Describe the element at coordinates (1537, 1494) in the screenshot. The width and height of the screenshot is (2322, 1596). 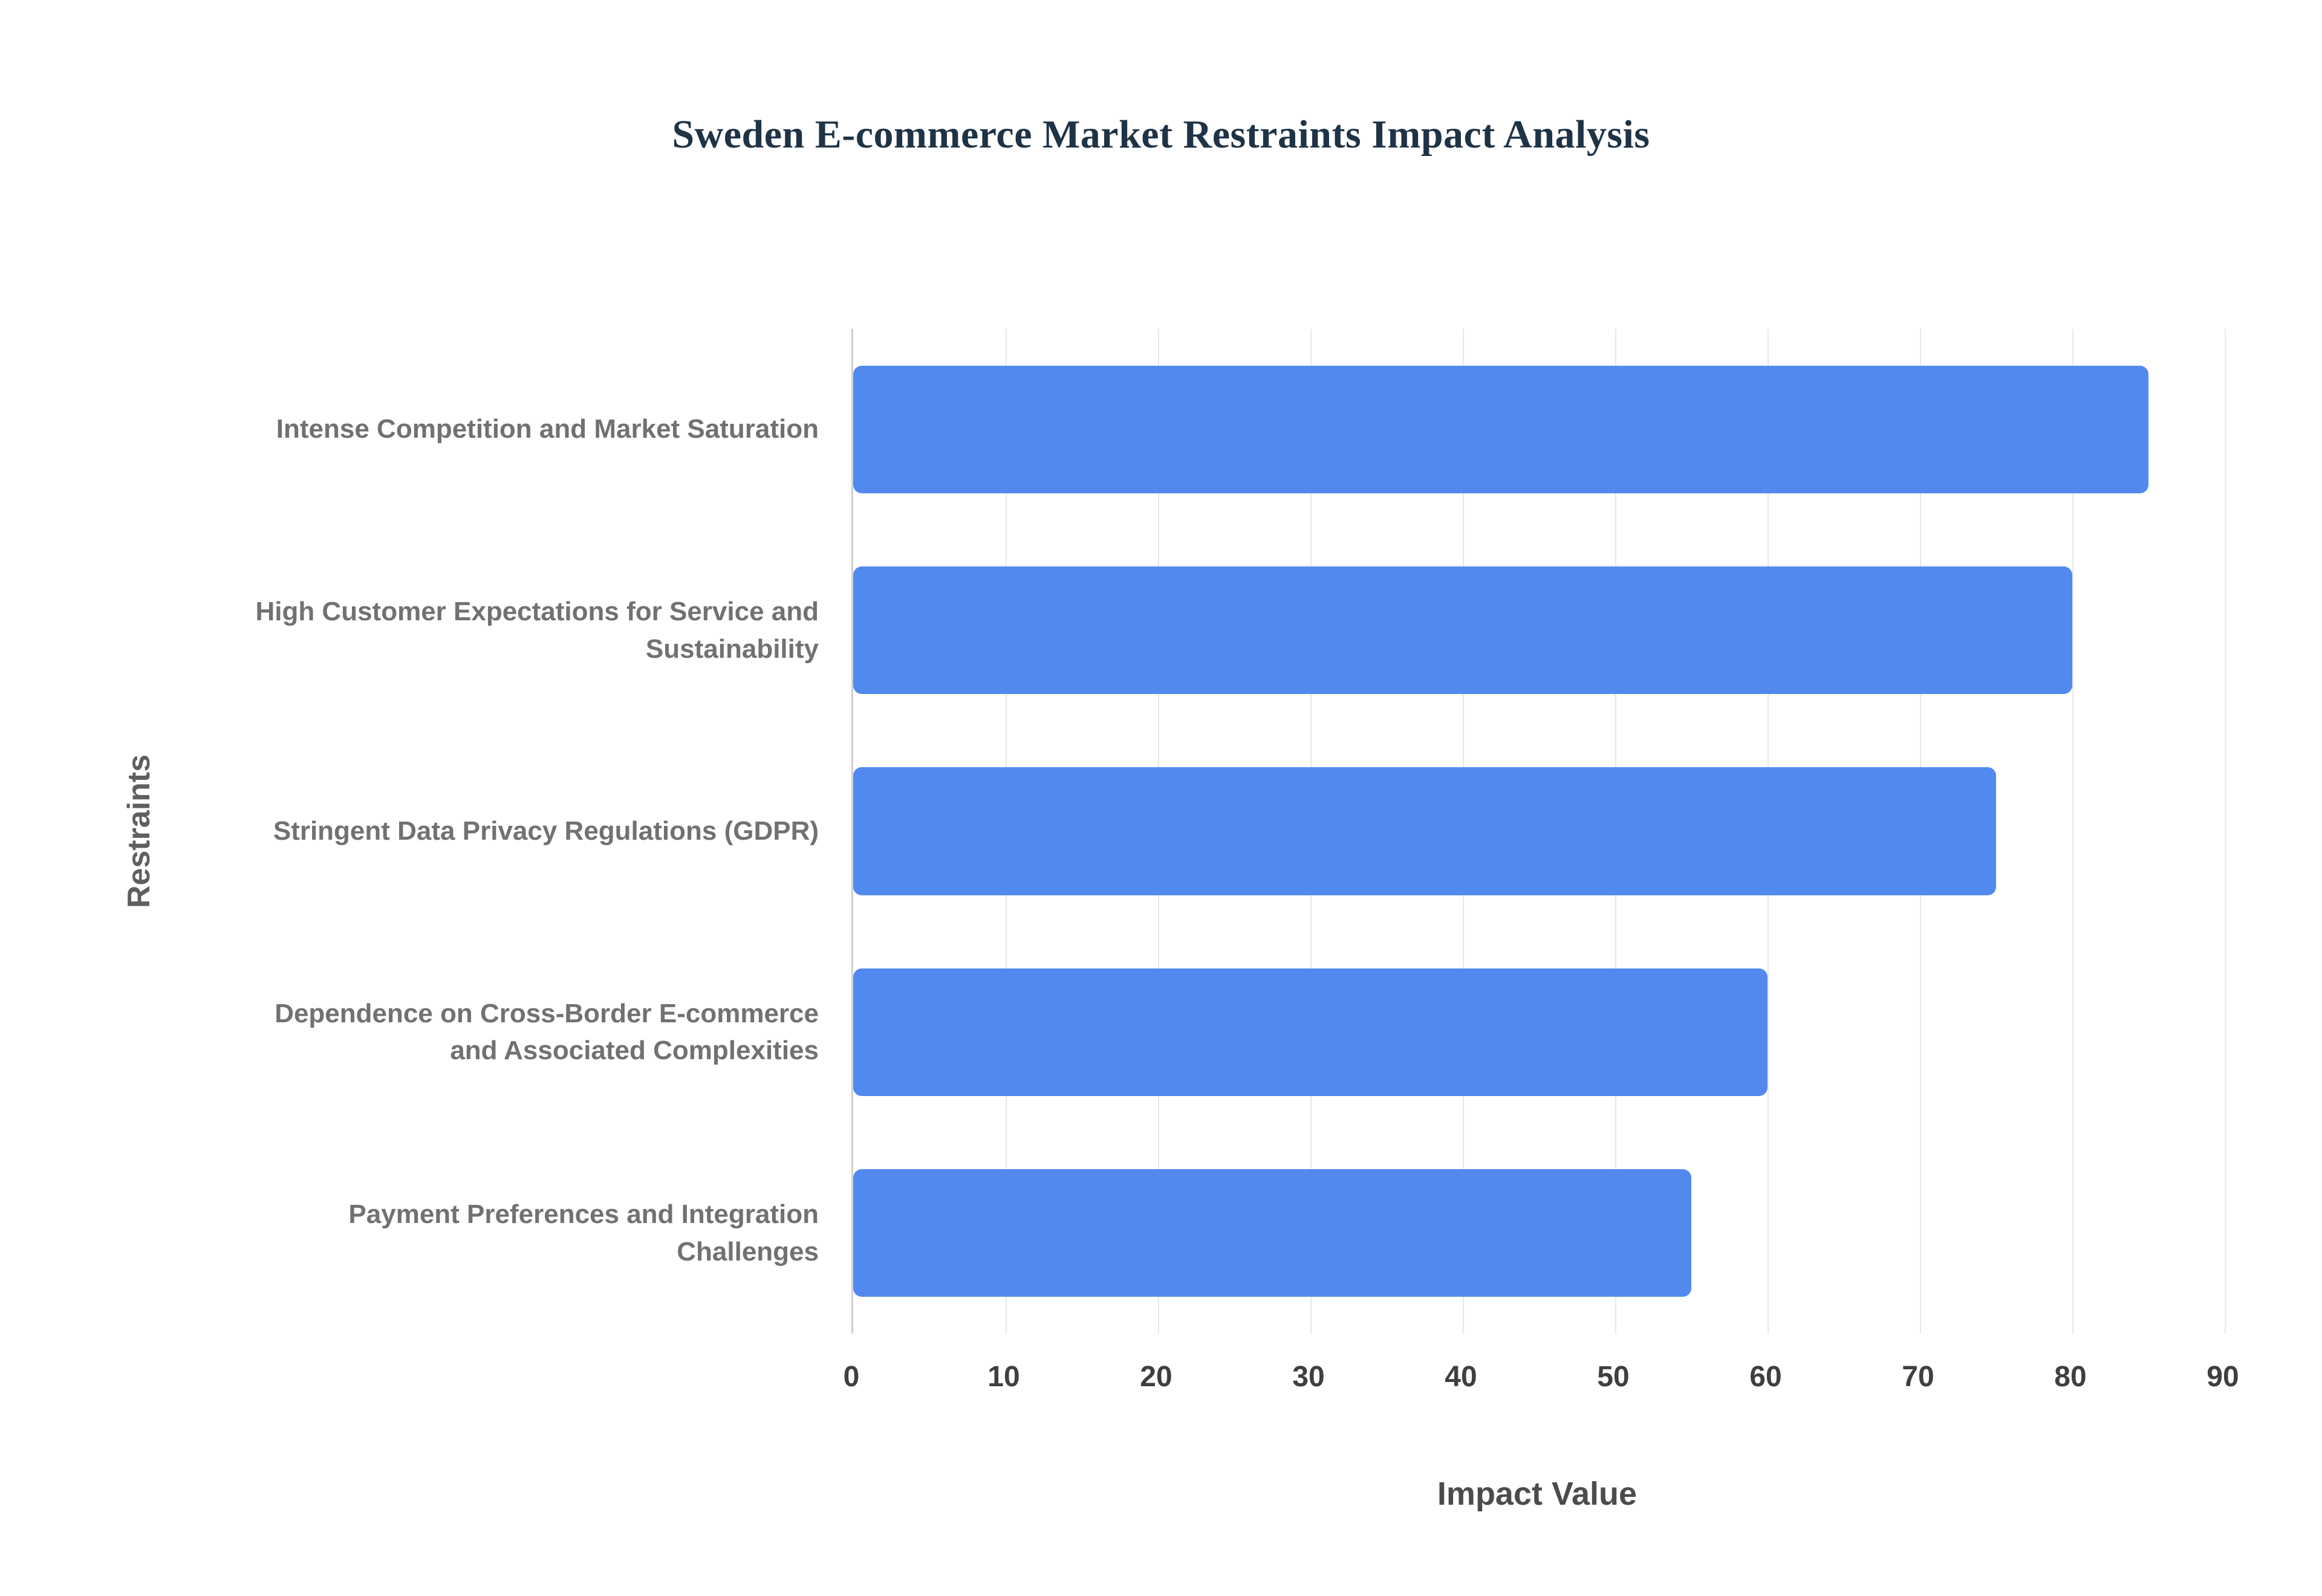
I see `x-axis-title: Impact Value` at that location.